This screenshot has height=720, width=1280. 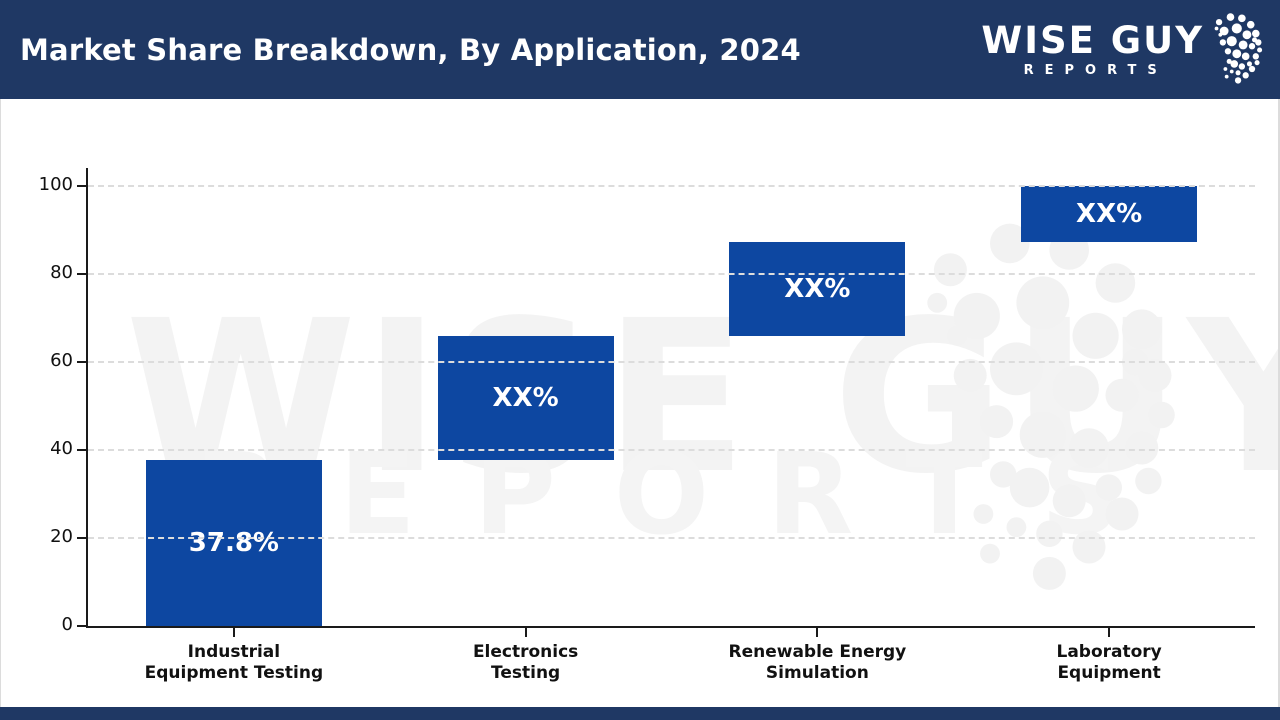 I want to click on bar-4: XX%, so click(x=1109, y=214).